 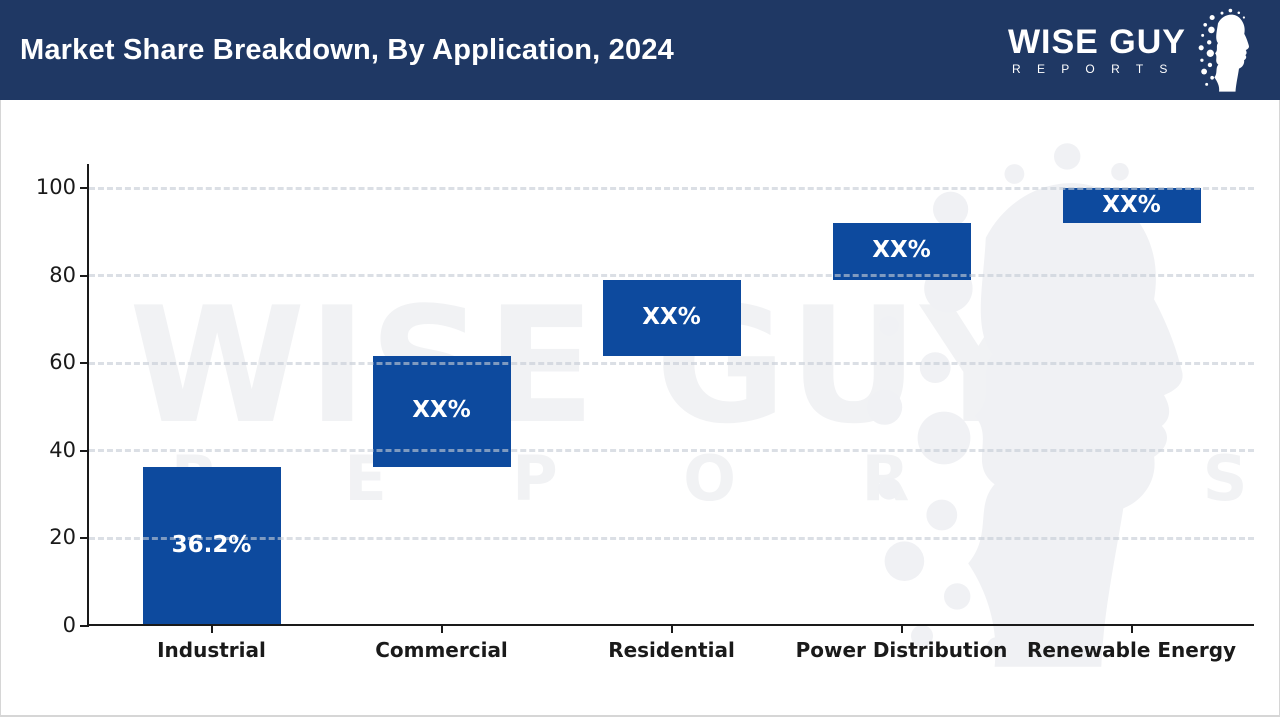 What do you see at coordinates (211, 649) in the screenshot?
I see `x-tick-label: Industrial` at bounding box center [211, 649].